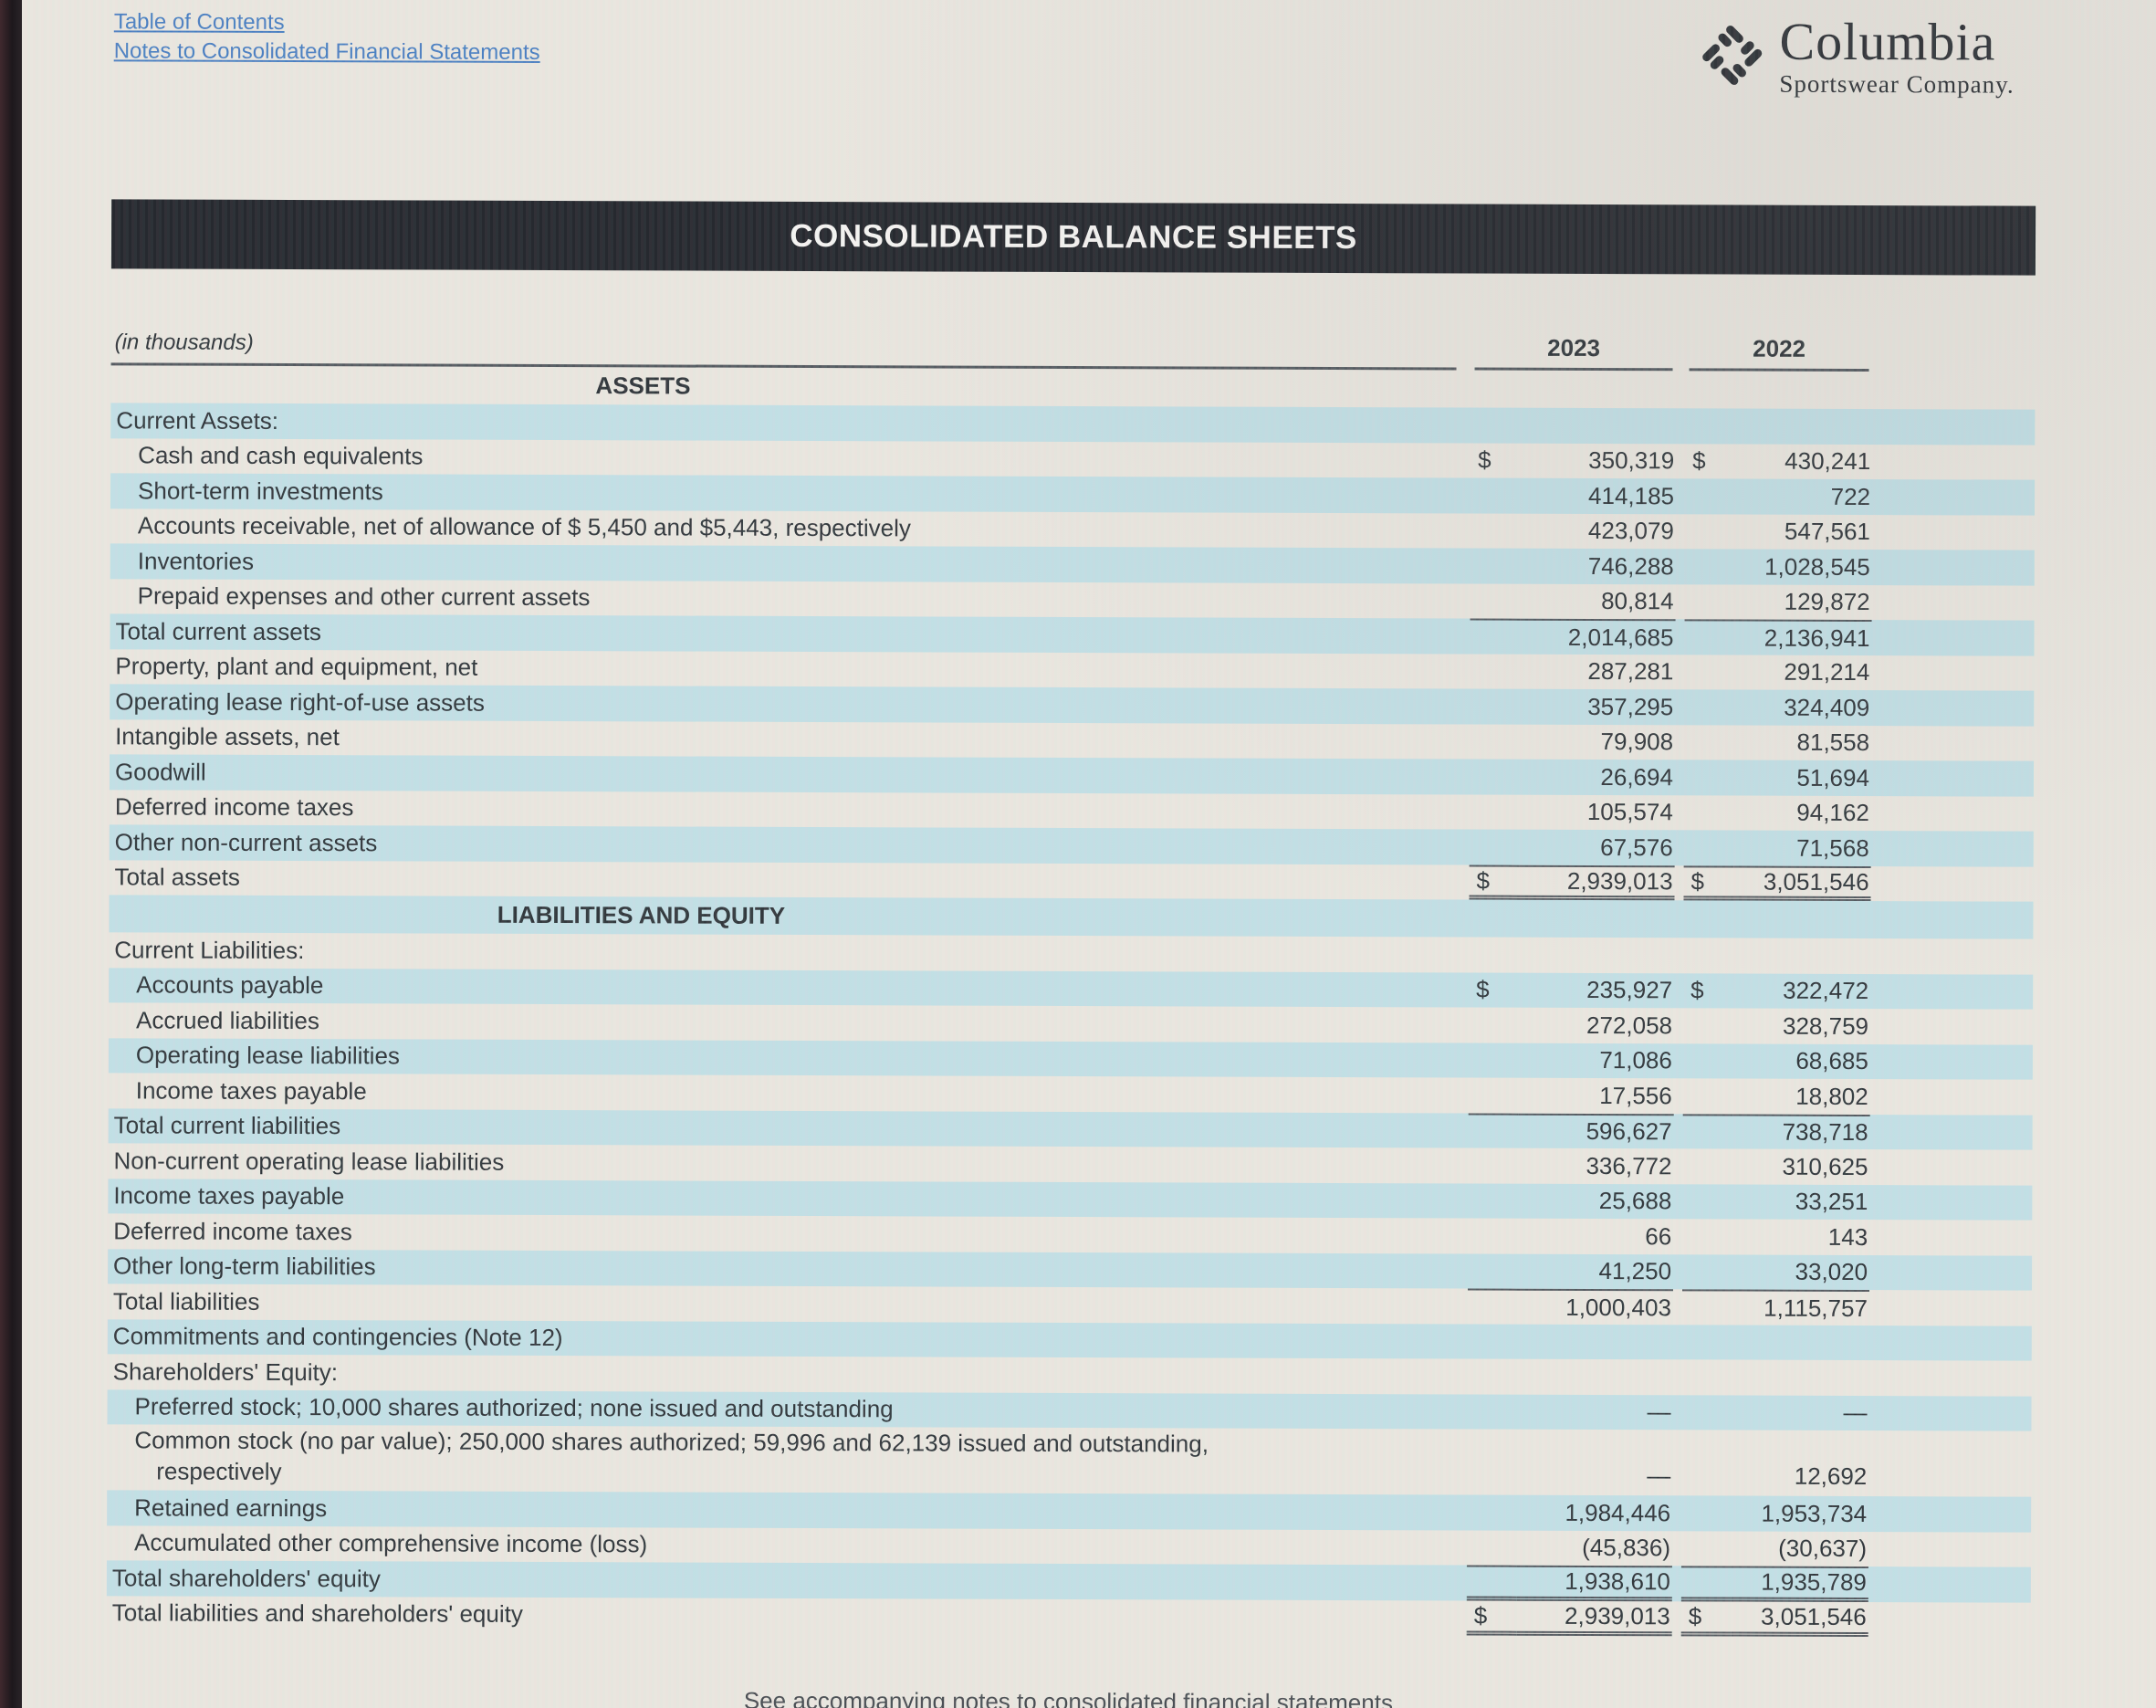 This screenshot has height=1708, width=2156. Describe the element at coordinates (1638, 601) in the screenshot. I see `value-cell: 80,814` at that location.